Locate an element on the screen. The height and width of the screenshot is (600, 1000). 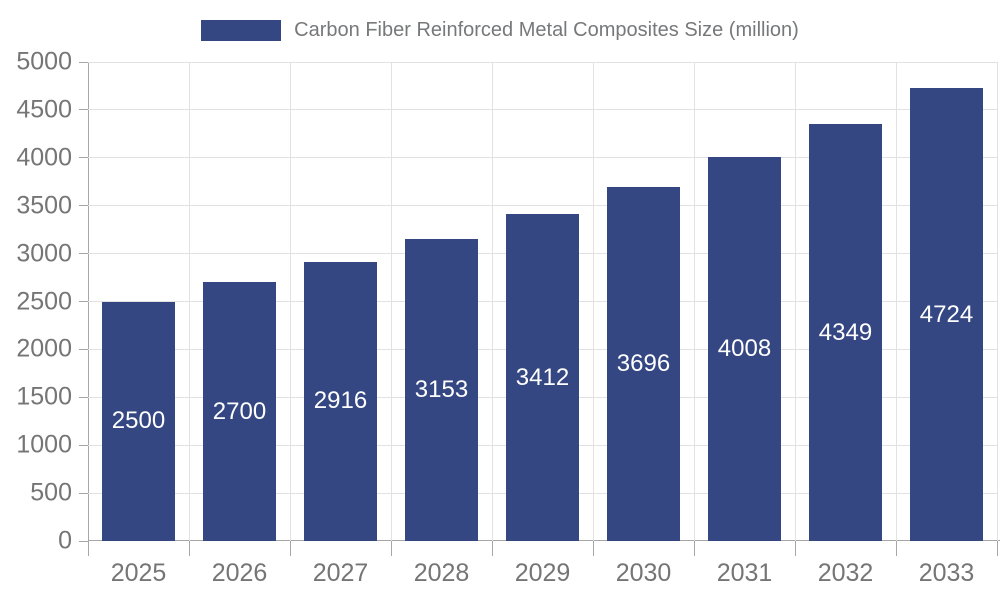
y-tick-label: 3500 is located at coordinates (44, 205).